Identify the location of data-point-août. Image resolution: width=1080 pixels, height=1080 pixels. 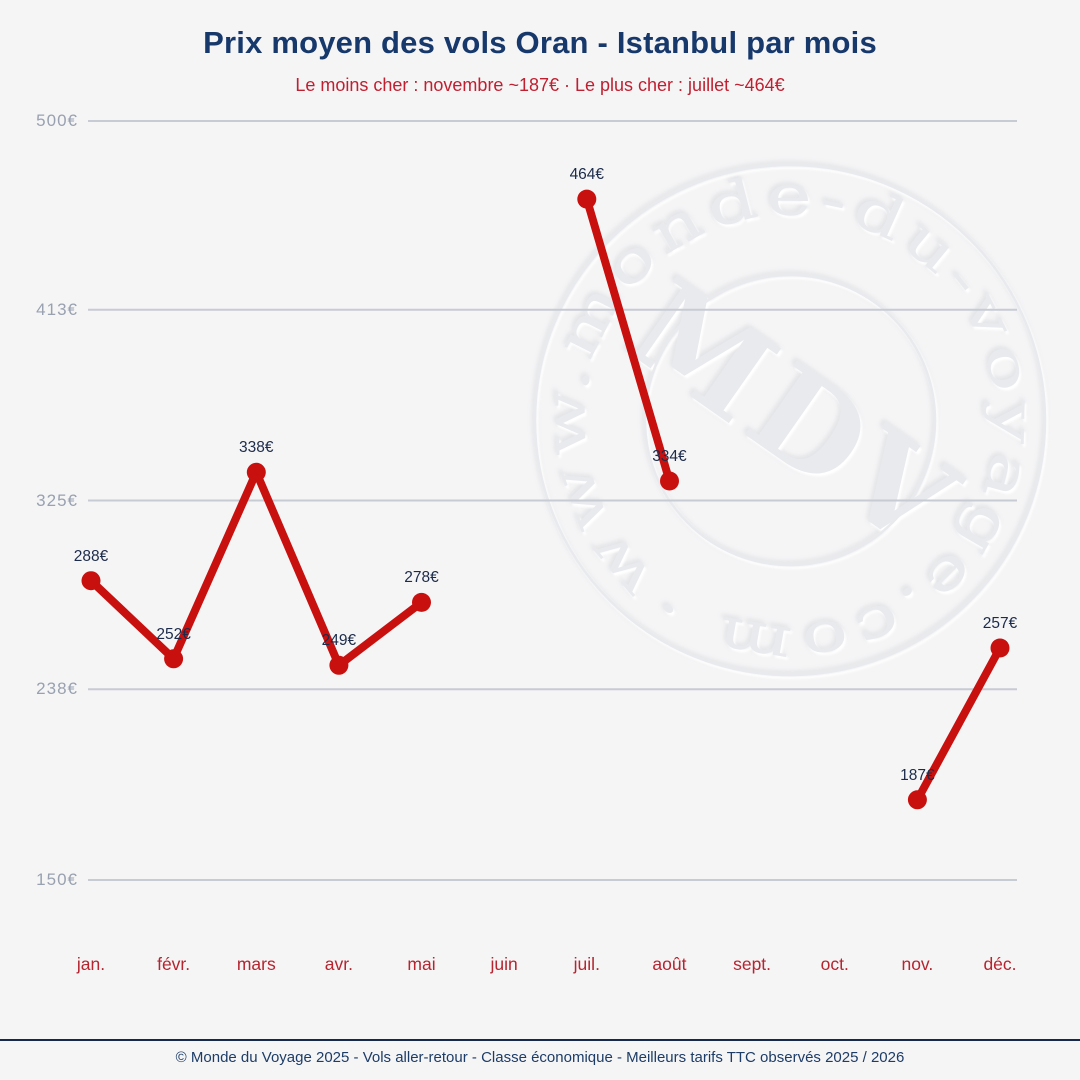
(669, 481).